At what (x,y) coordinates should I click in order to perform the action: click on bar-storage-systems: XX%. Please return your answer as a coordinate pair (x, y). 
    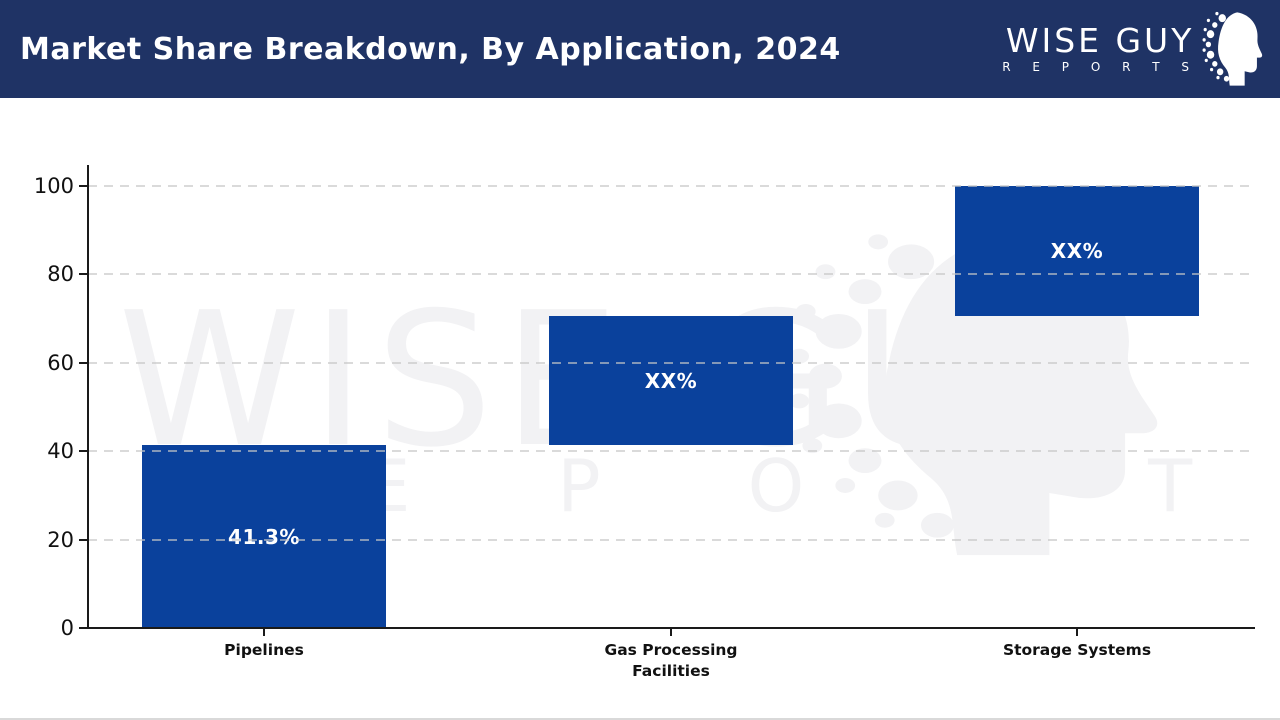
    Looking at the image, I should click on (1077, 251).